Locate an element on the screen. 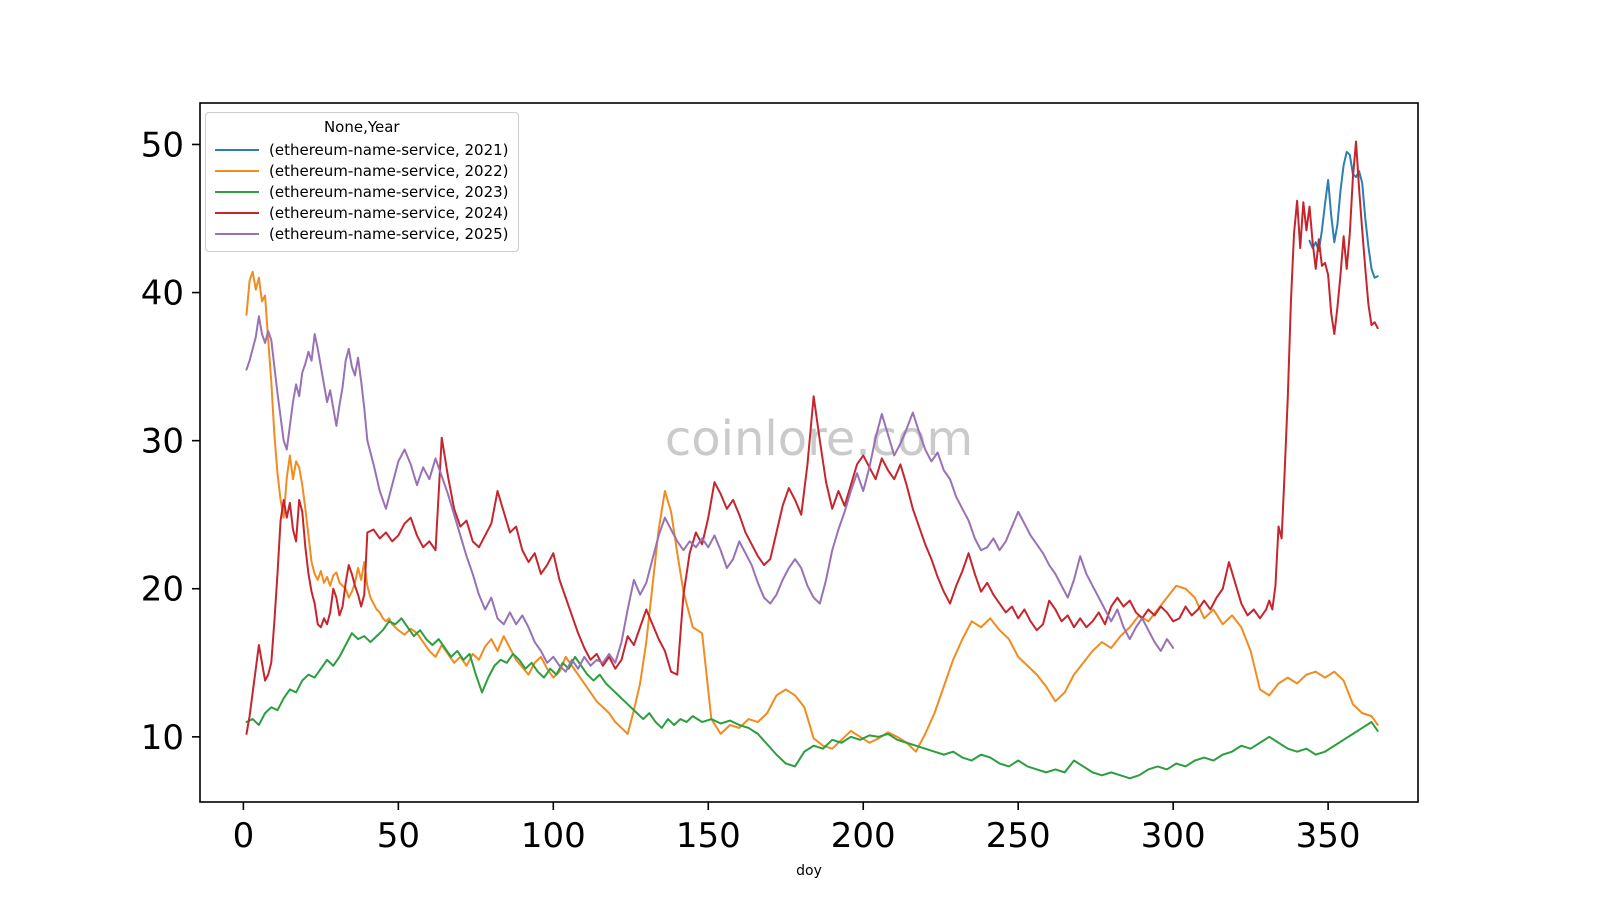 The image size is (1600, 900). x-tick-label: 150 is located at coordinates (708, 836).